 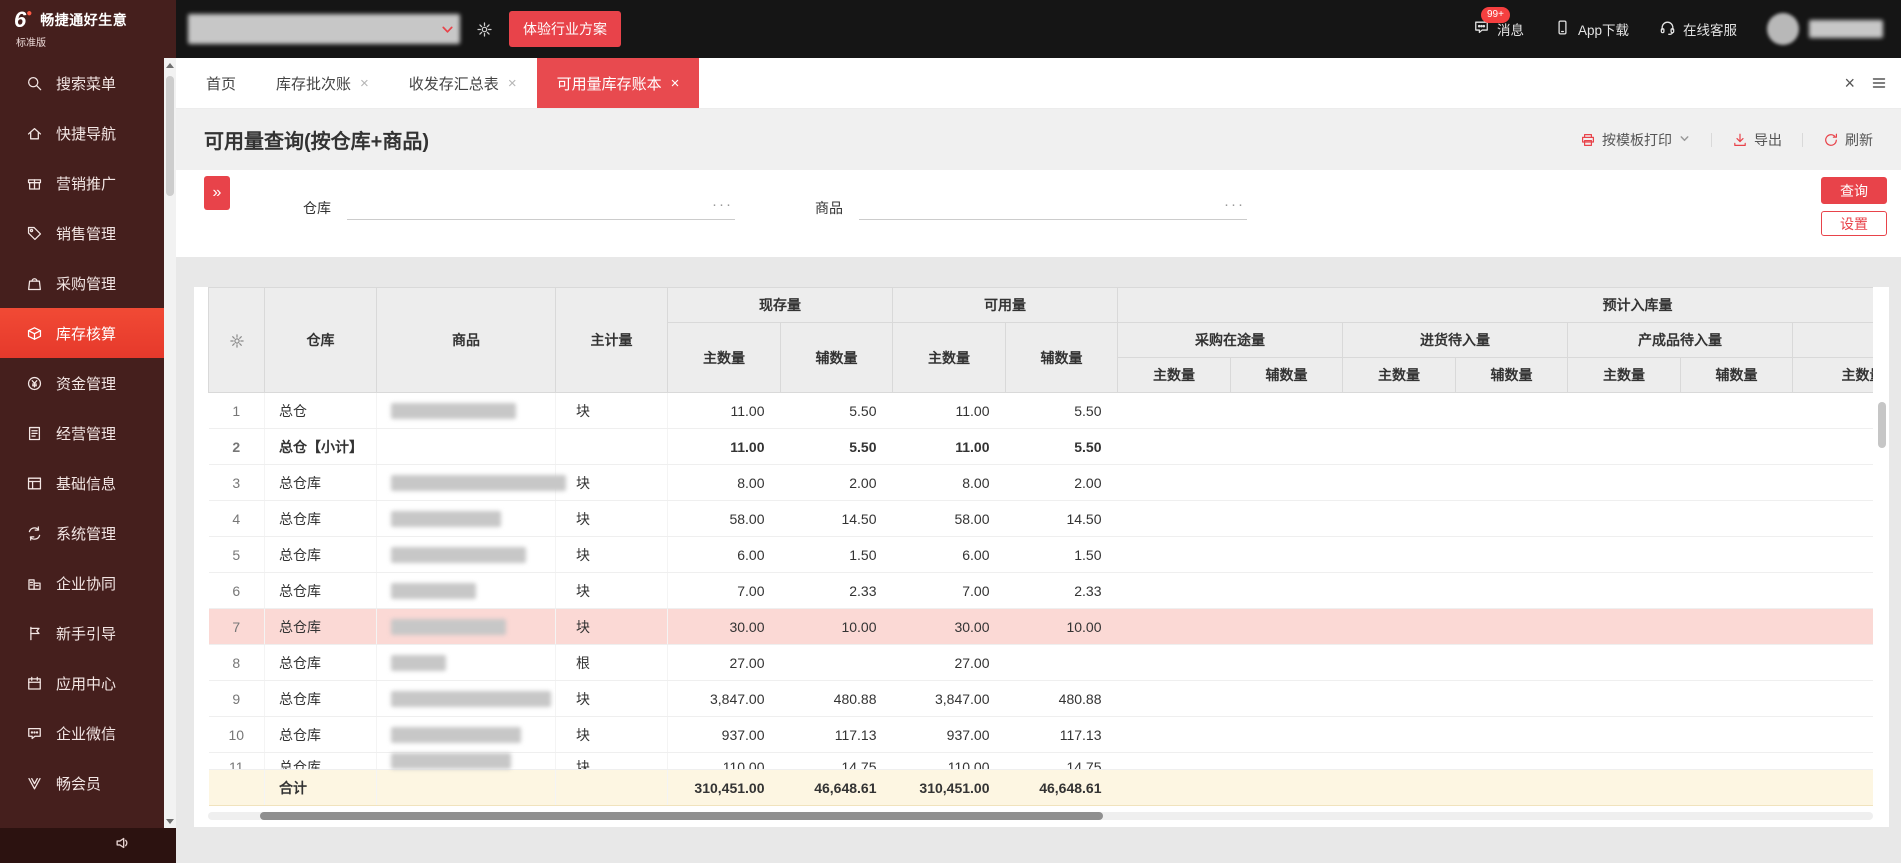 I want to click on download-icon, so click(x=1740, y=139).